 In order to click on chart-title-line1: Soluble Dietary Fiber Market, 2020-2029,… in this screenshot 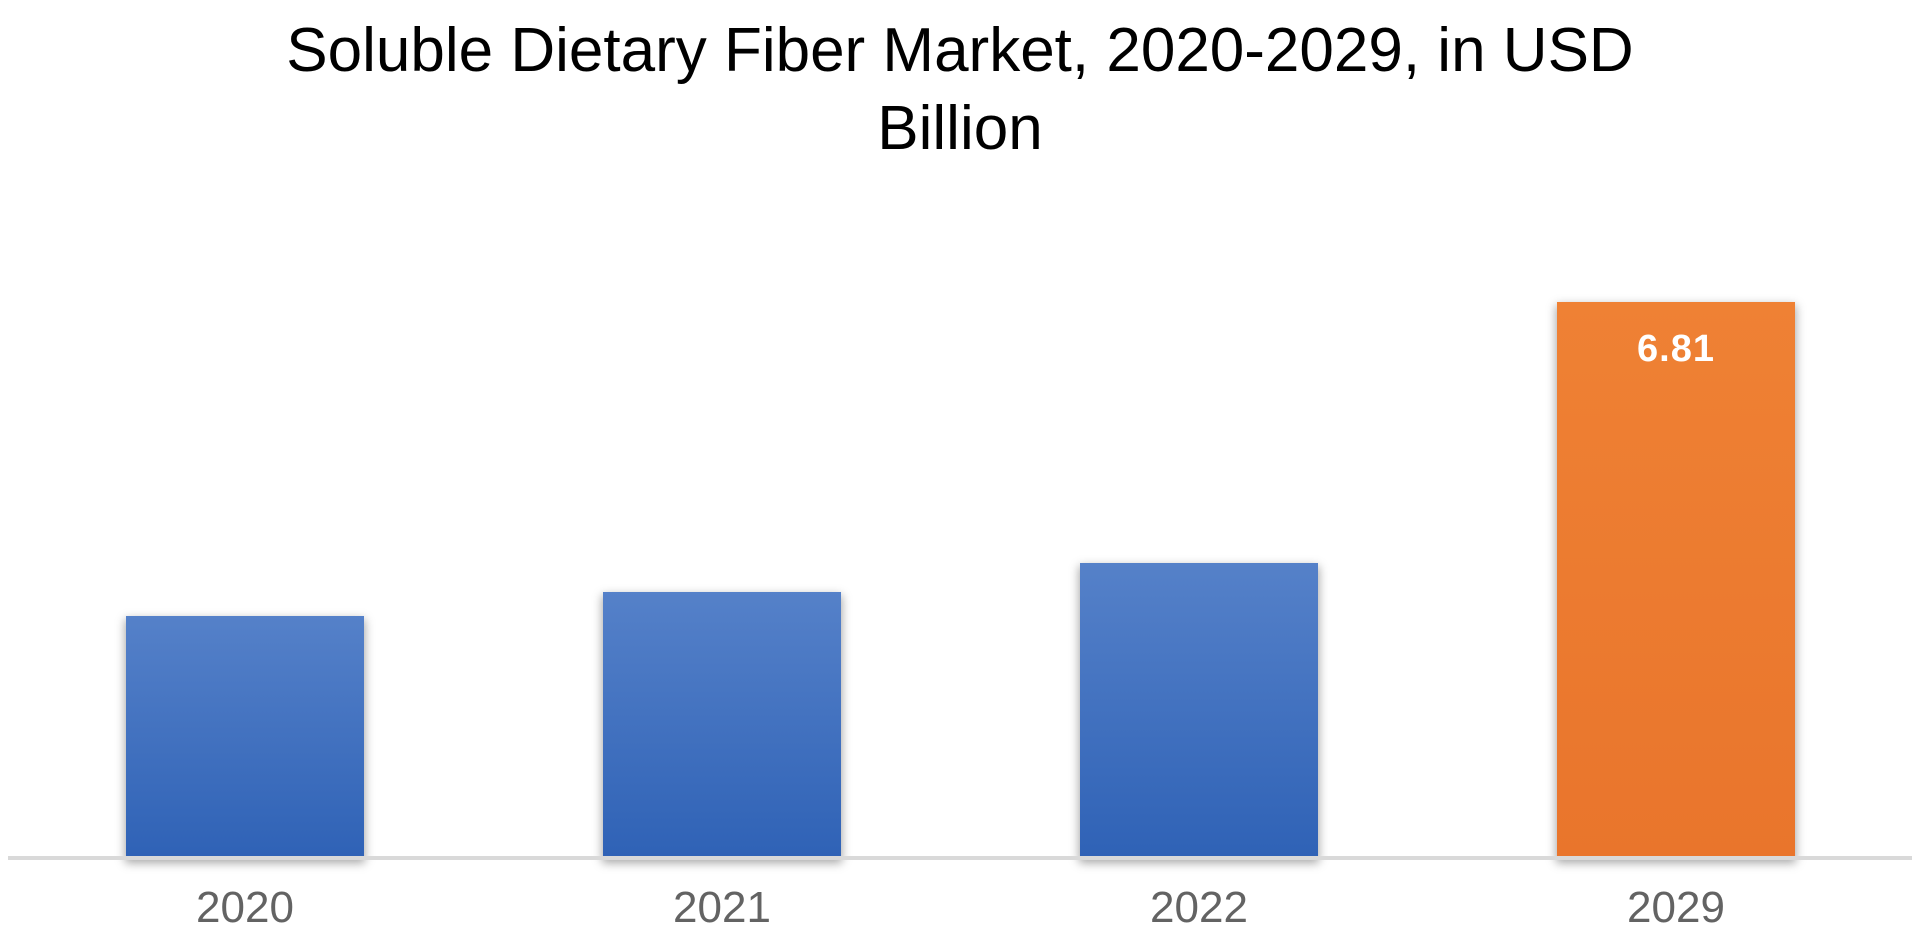, I will do `click(960, 50)`.